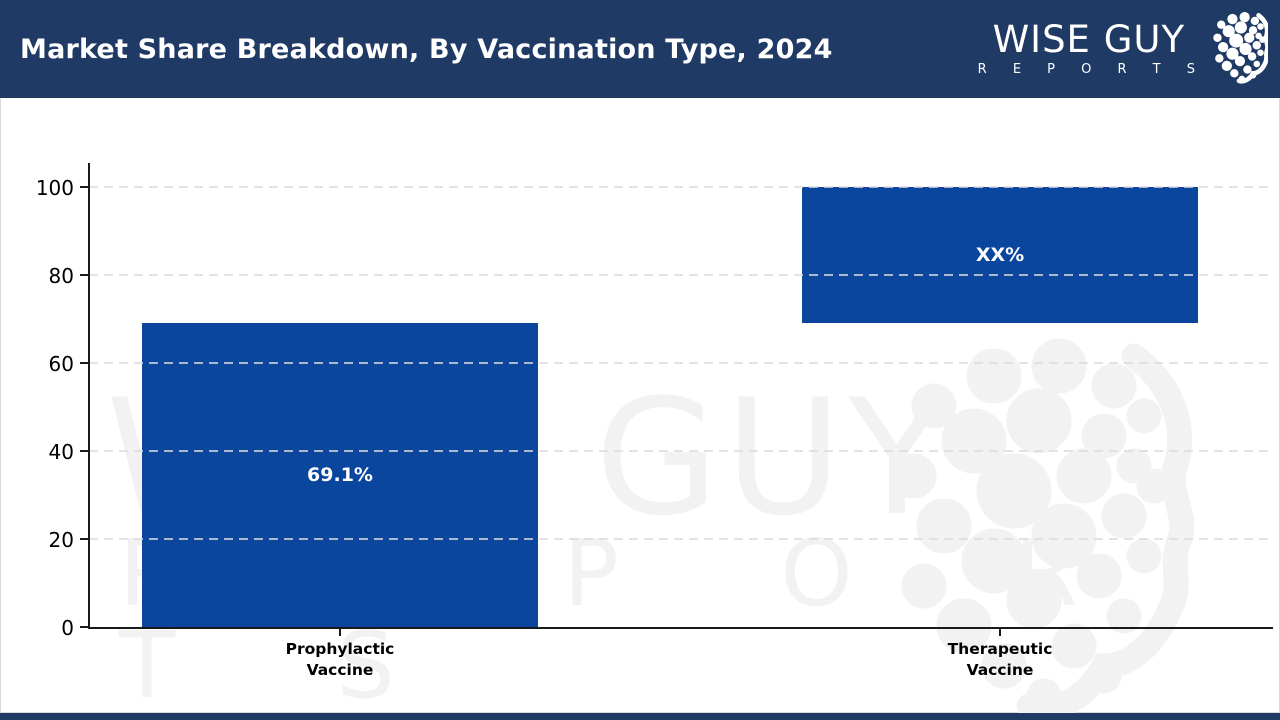  I want to click on logo-wordmark-block: WISE GUY R E P O R T S, so click(1089, 49).